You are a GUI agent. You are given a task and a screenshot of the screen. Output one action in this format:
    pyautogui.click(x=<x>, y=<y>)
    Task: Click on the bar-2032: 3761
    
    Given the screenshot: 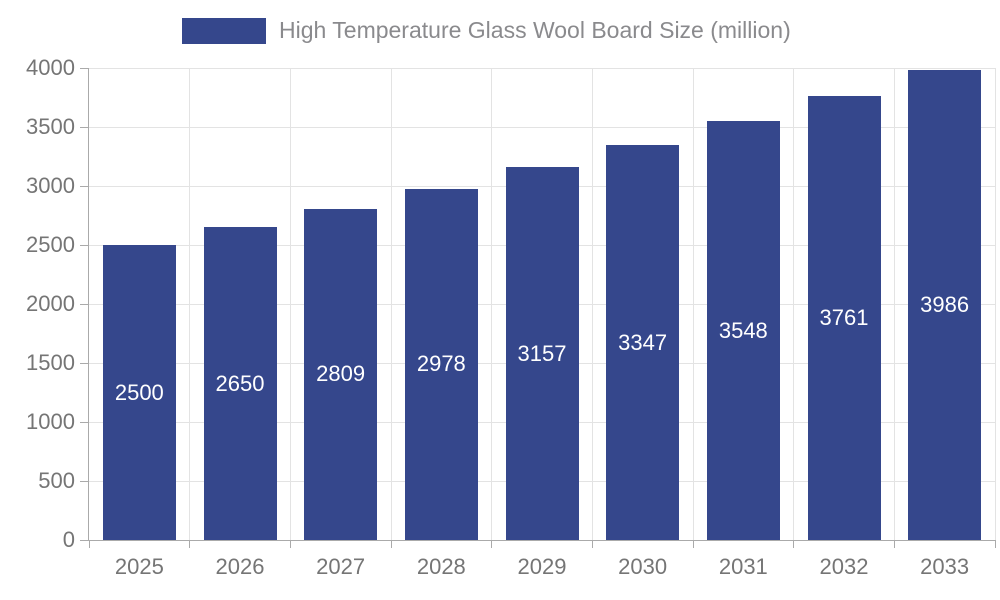 What is the action you would take?
    pyautogui.click(x=844, y=318)
    